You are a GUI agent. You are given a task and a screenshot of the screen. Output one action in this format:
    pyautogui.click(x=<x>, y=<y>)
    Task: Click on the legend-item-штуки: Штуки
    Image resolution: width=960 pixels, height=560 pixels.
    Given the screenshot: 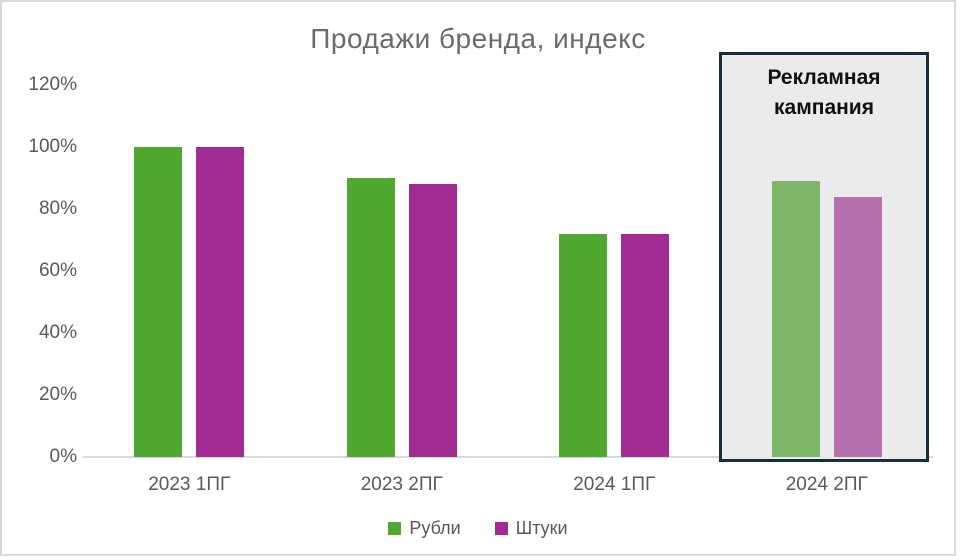 What is the action you would take?
    pyautogui.click(x=531, y=528)
    